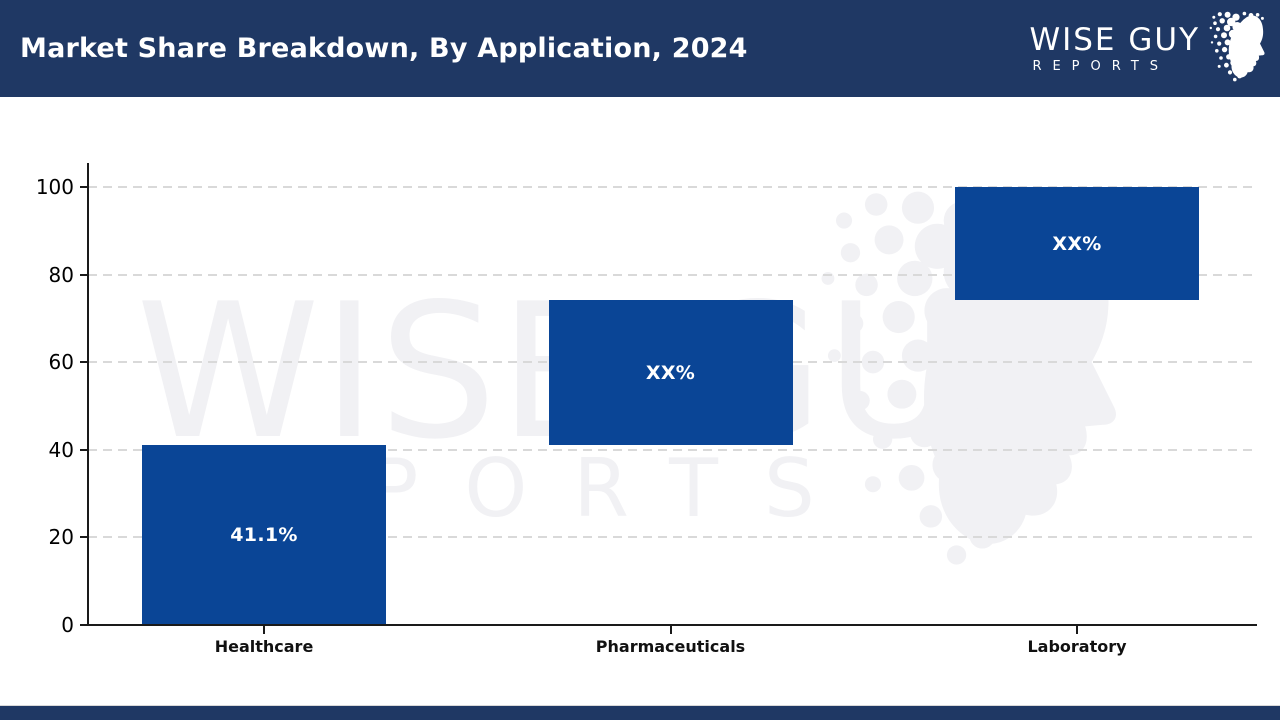 The image size is (1280, 720). I want to click on footer-bar, so click(640, 712).